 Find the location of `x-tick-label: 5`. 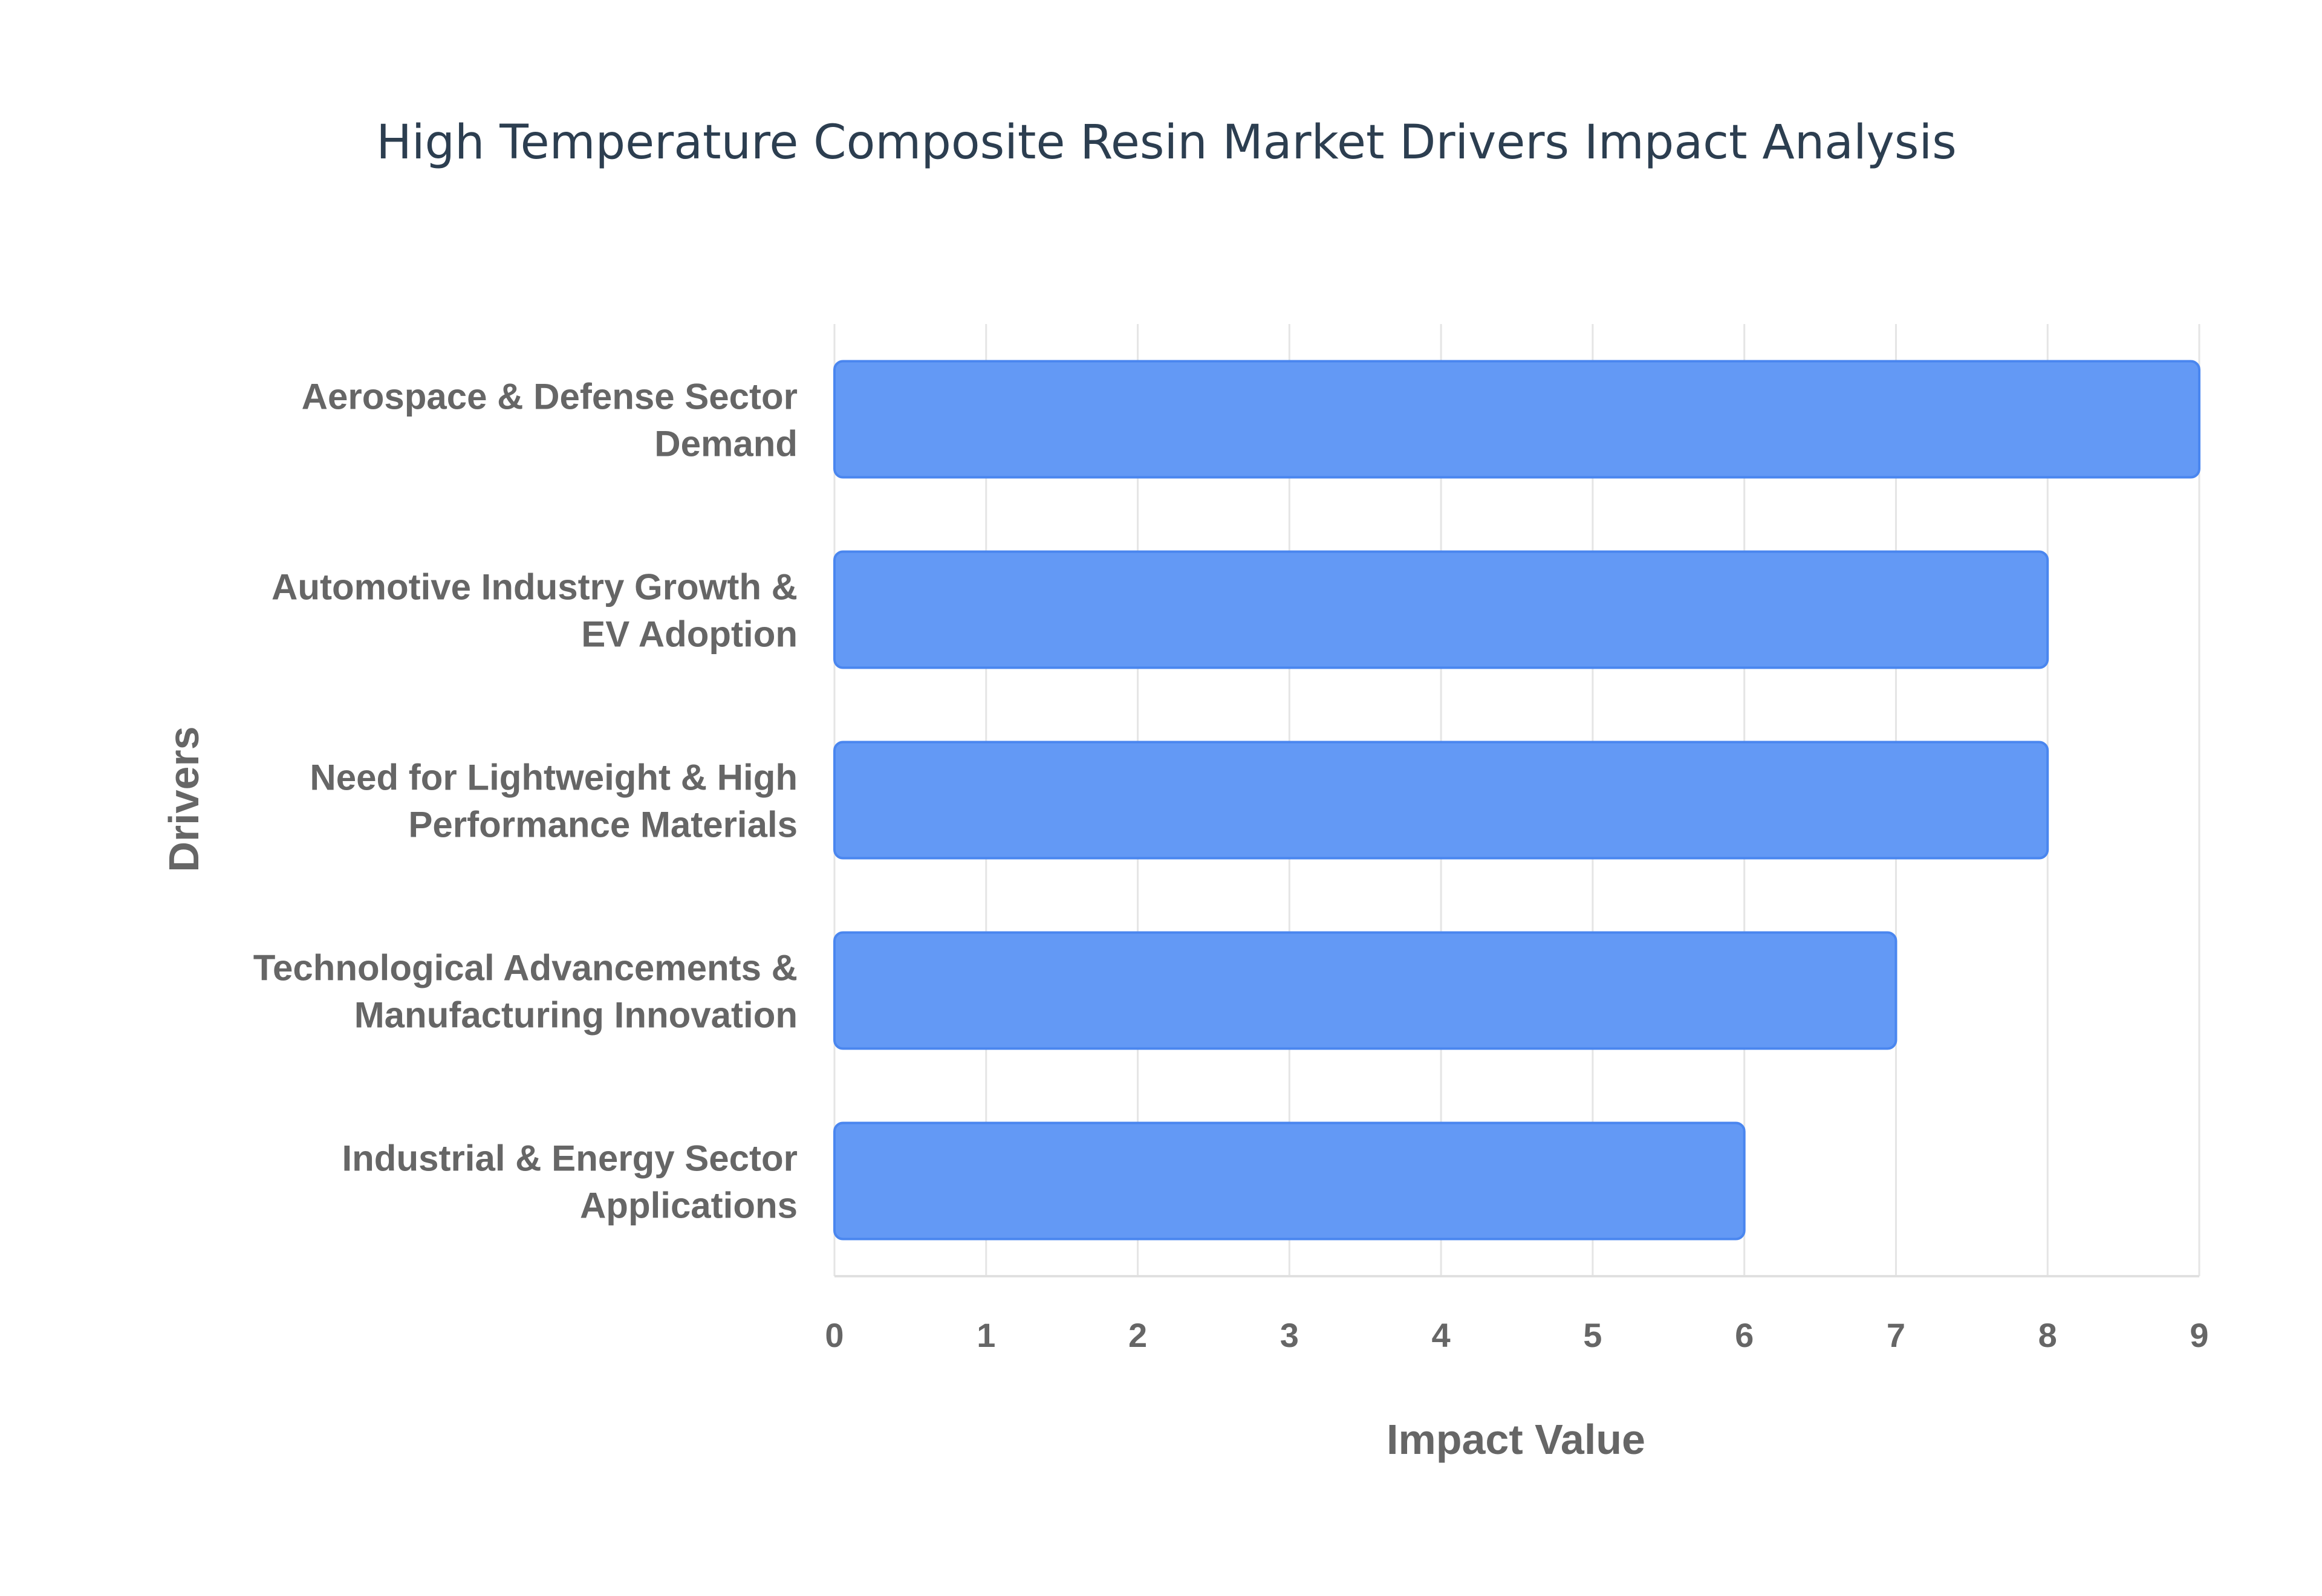

x-tick-label: 5 is located at coordinates (1592, 1335).